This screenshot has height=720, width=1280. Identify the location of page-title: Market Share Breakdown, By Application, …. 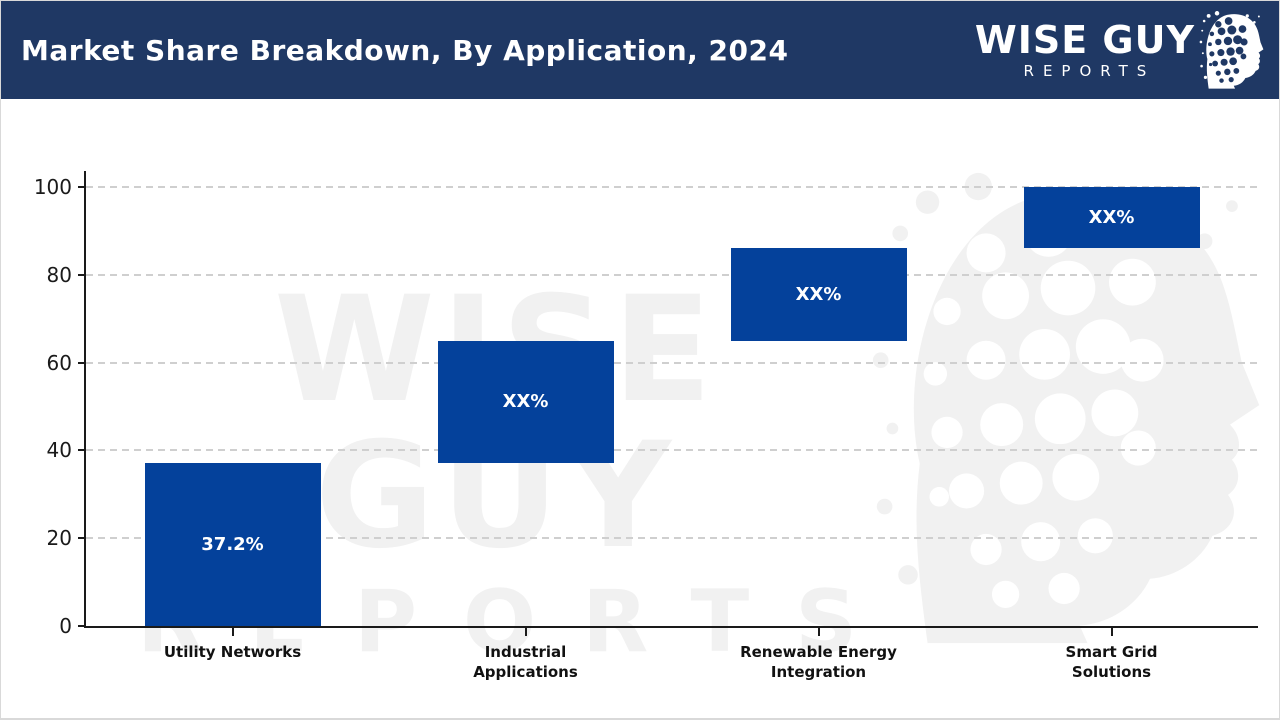
(405, 50).